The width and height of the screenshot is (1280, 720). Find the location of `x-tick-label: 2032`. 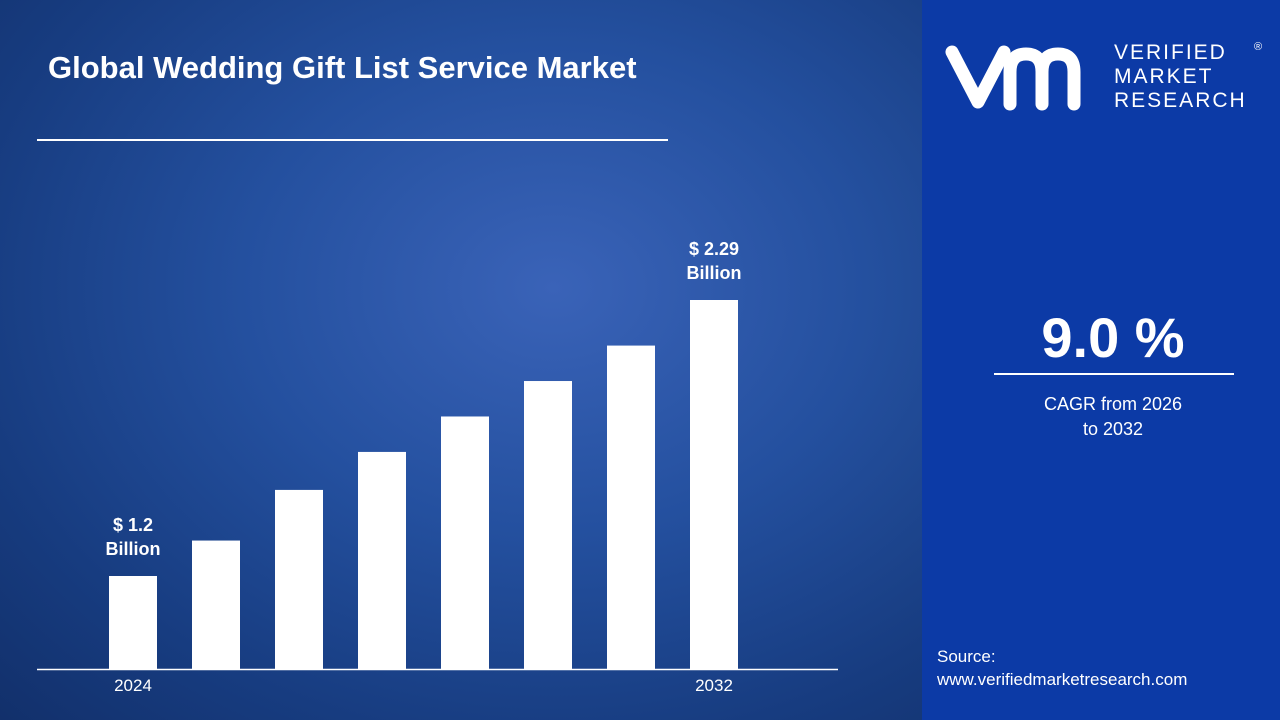

x-tick-label: 2032 is located at coordinates (714, 685).